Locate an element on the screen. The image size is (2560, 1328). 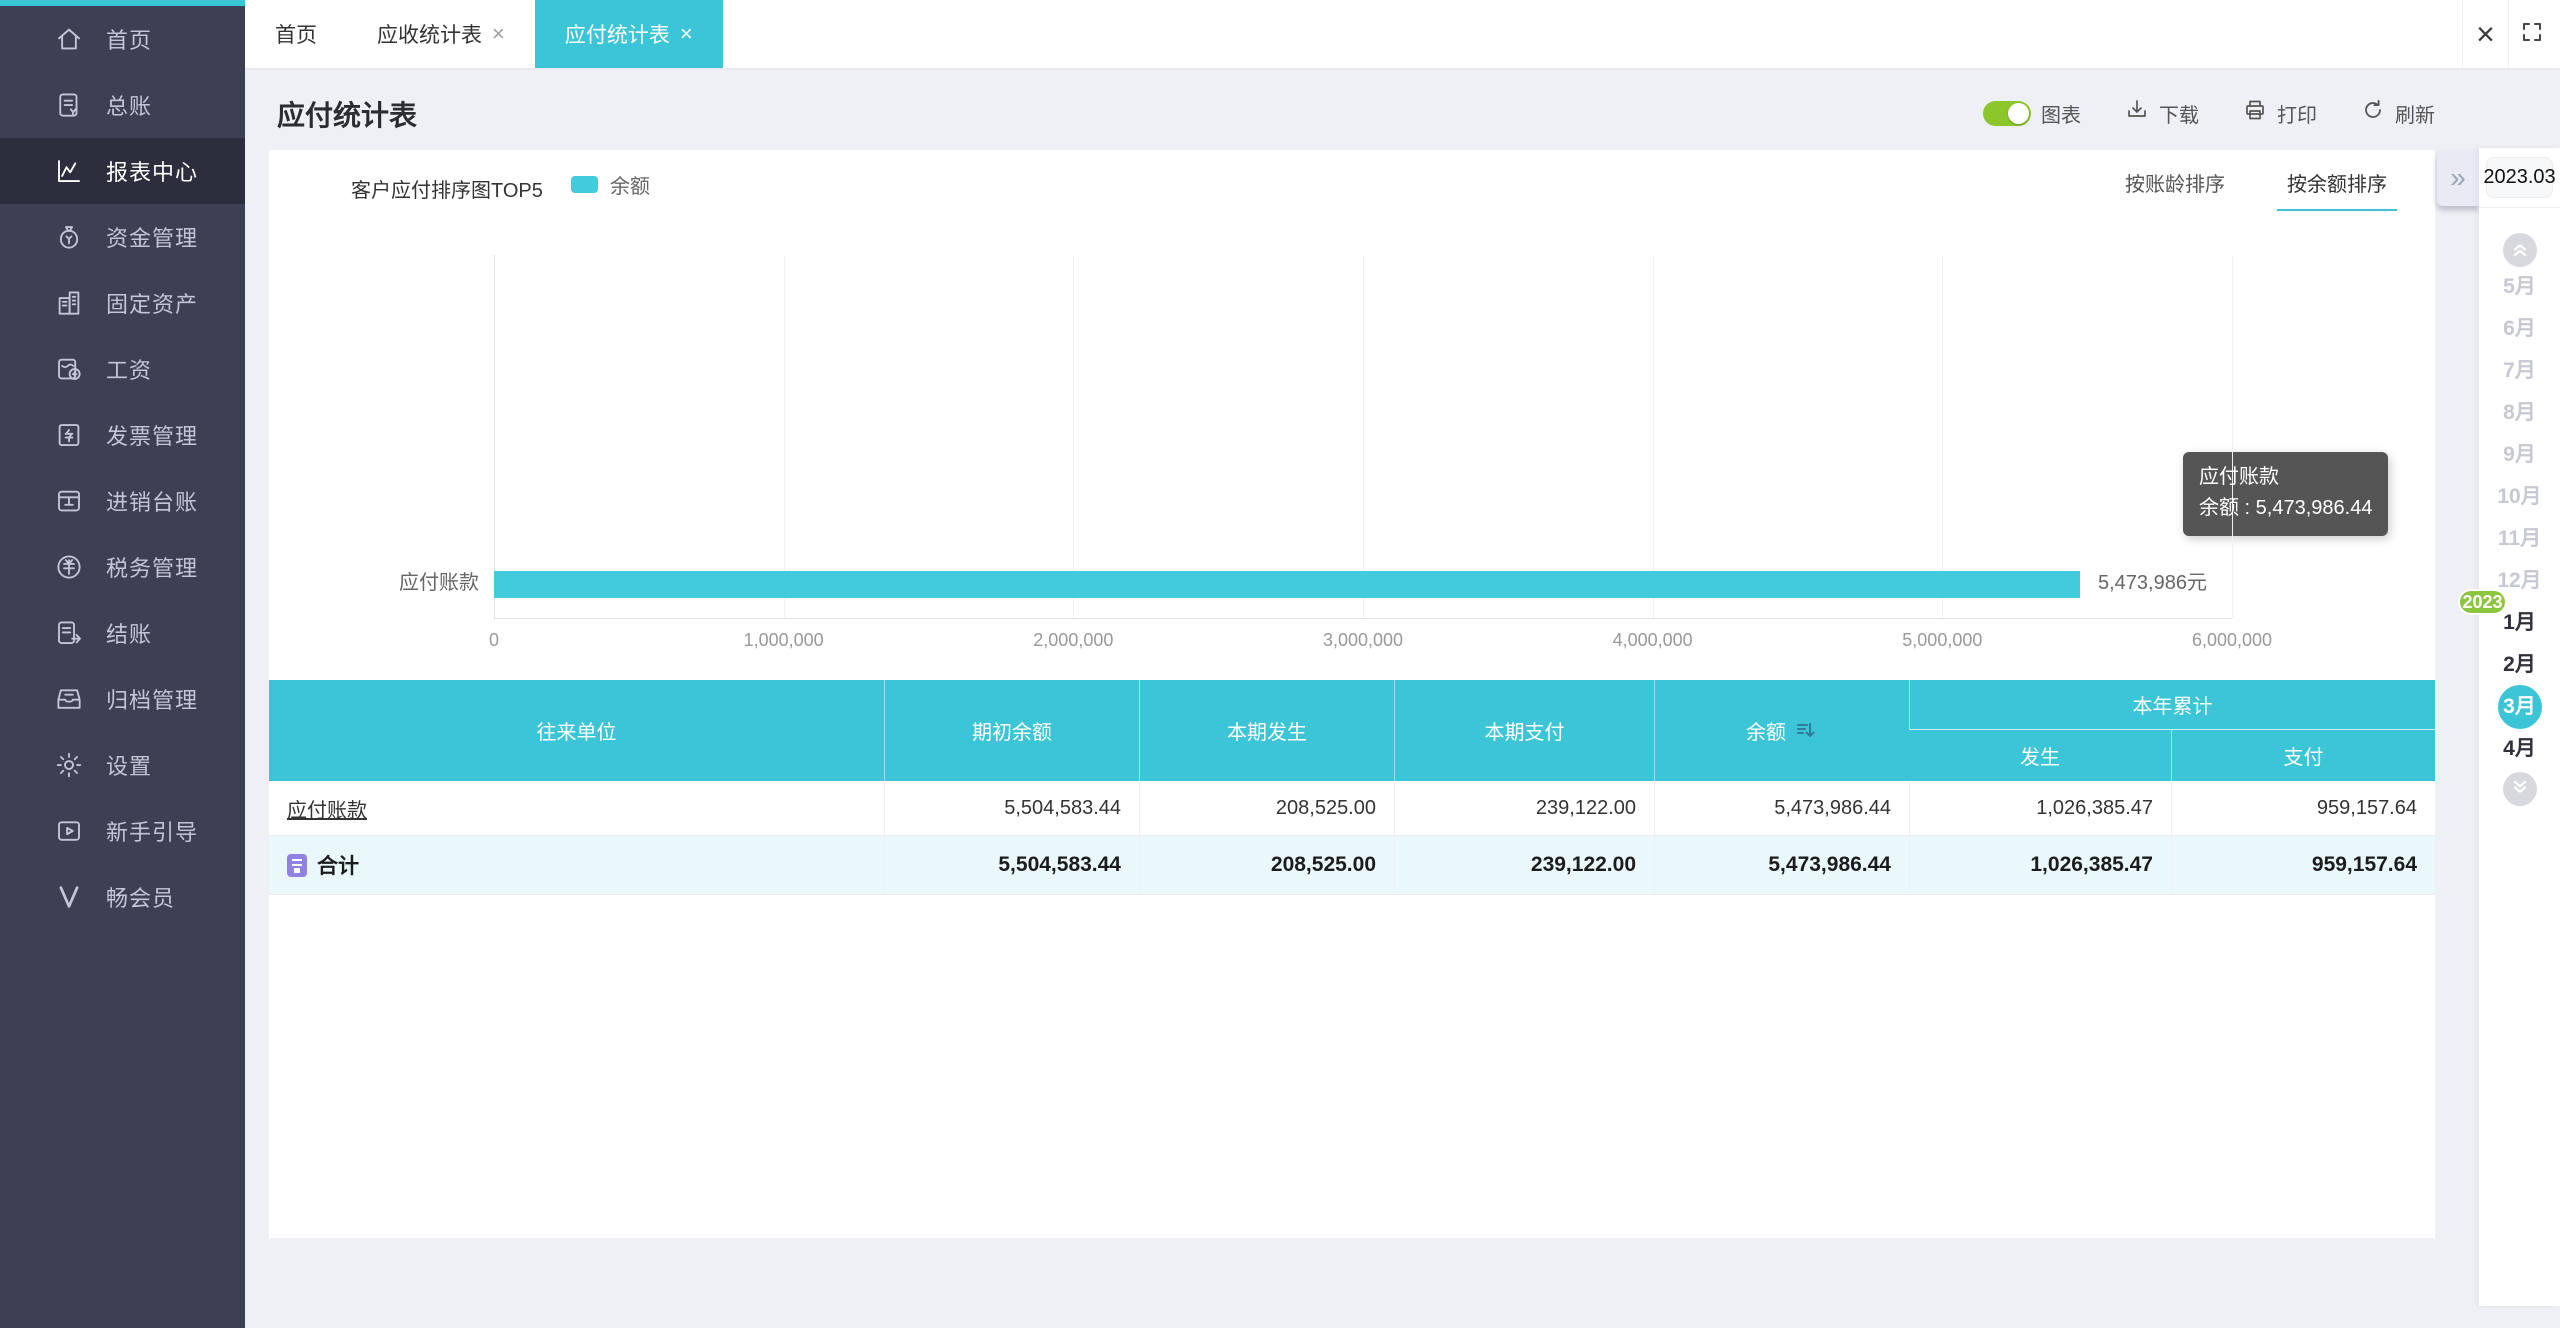
sidebar-item-closing: 结账 is located at coordinates (122, 633).